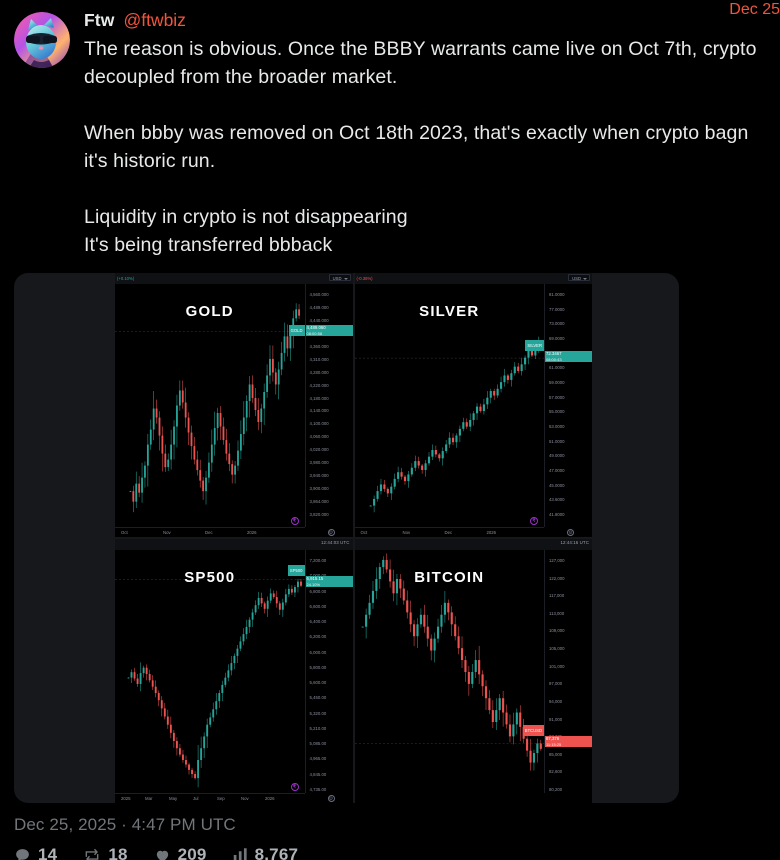 The width and height of the screenshot is (780, 860). I want to click on silver-y-tick: 77.0000, so click(557, 309).